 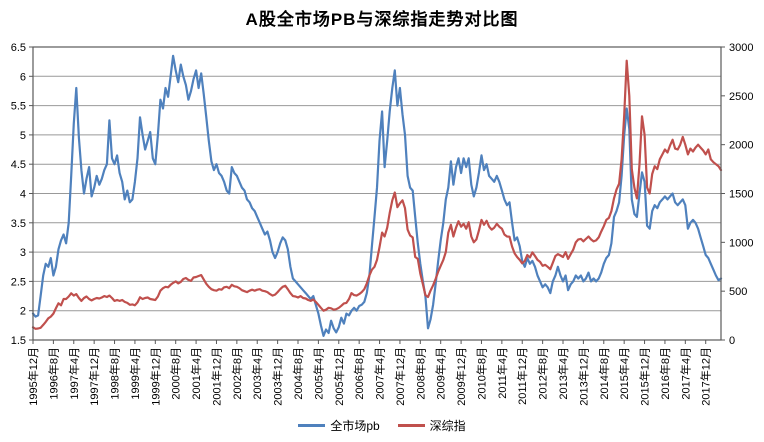 What do you see at coordinates (18, 48) in the screenshot?
I see `svg-text: 6.5` at bounding box center [18, 48].